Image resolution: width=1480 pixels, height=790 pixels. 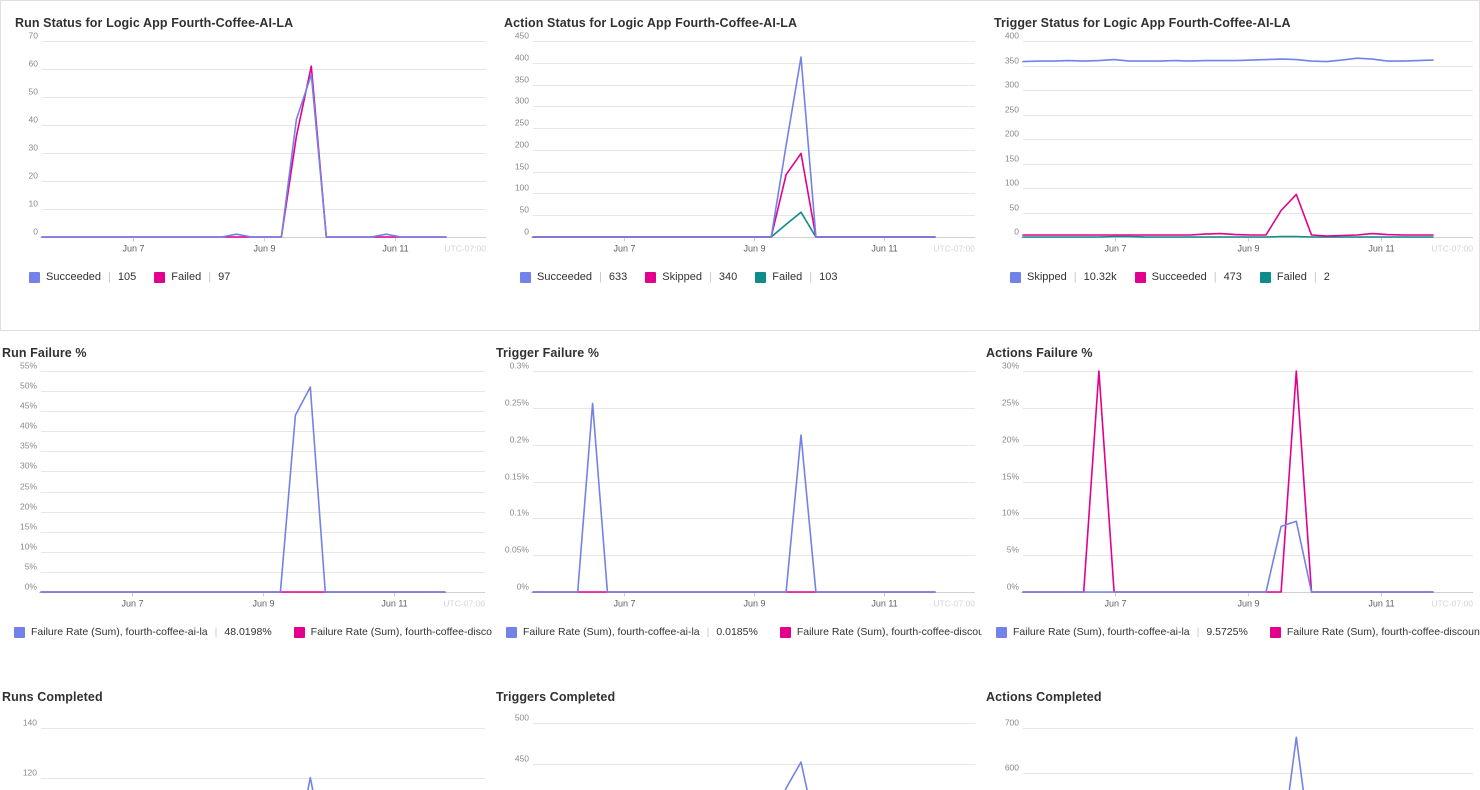 I want to click on legend-item: Succeeded | 105, so click(x=82, y=277).